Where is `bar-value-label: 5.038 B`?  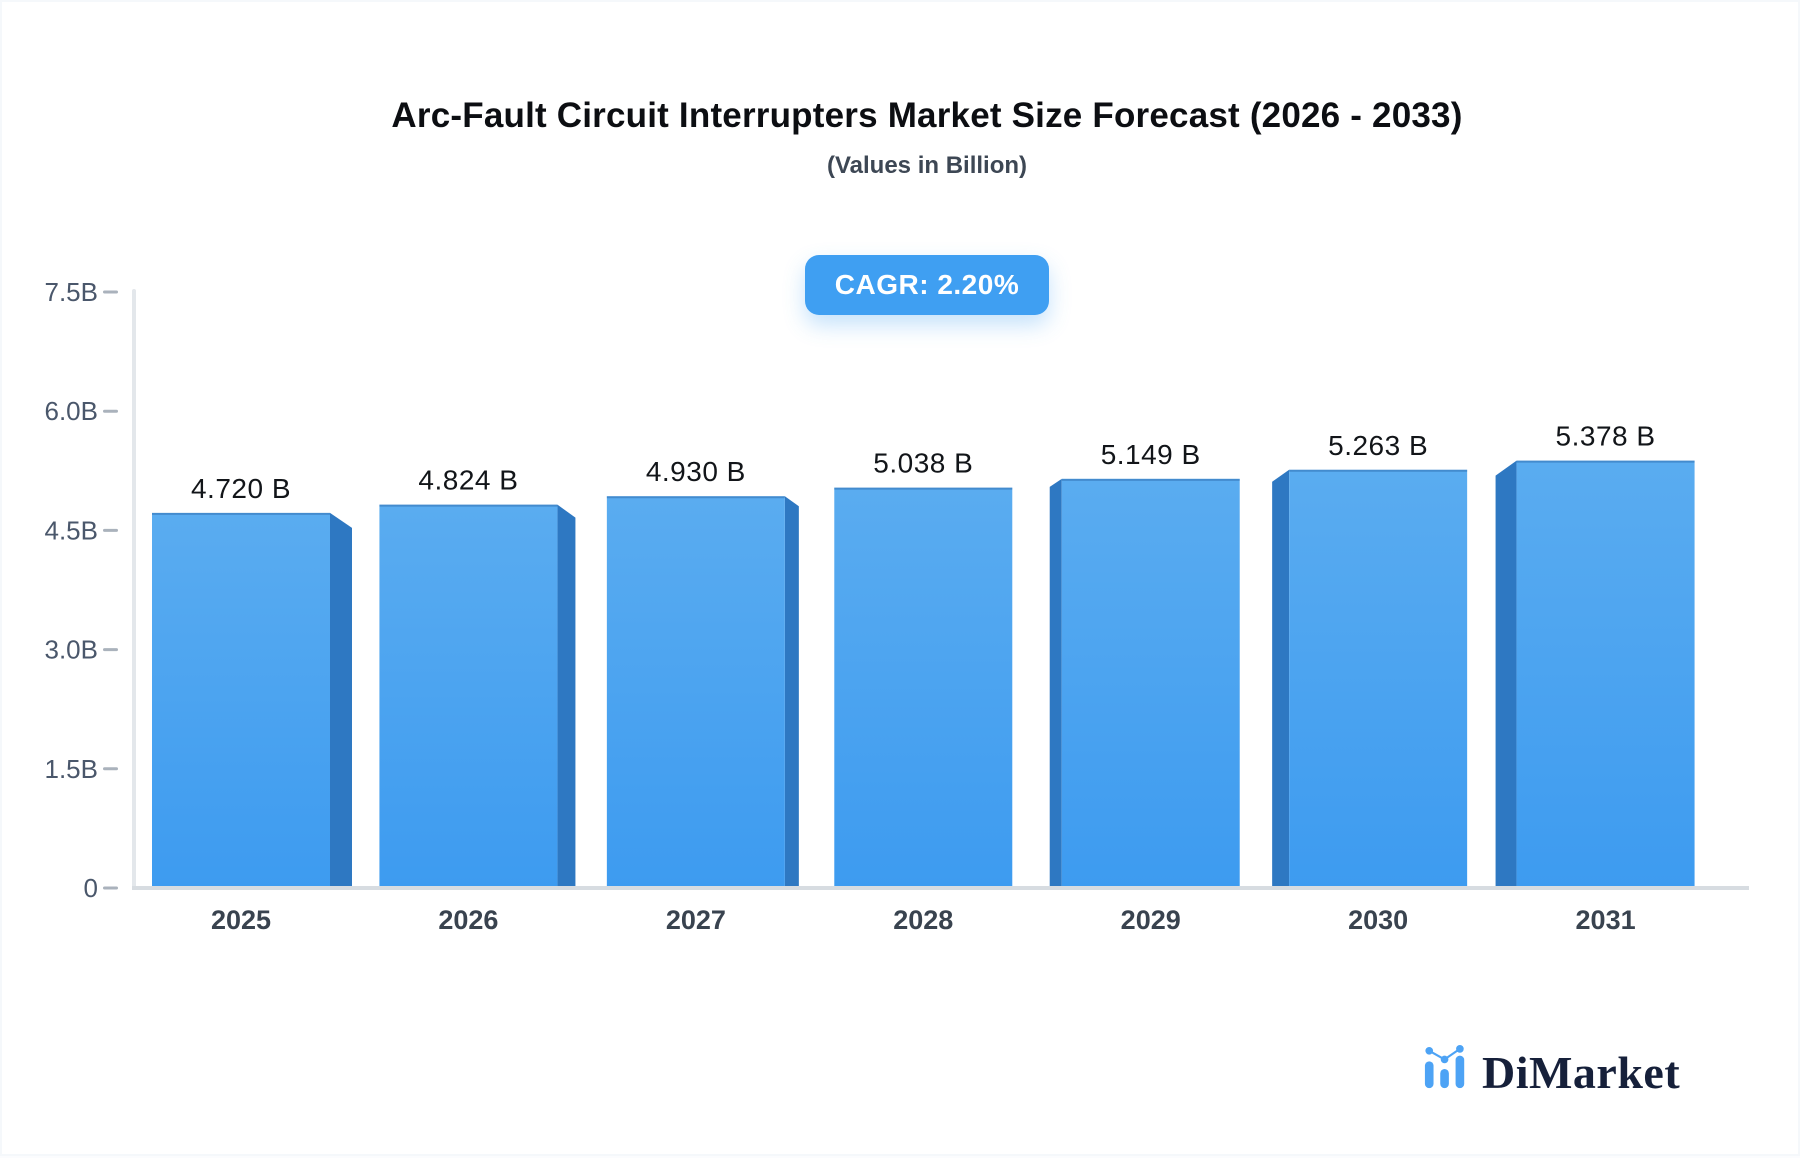 bar-value-label: 5.038 B is located at coordinates (923, 463).